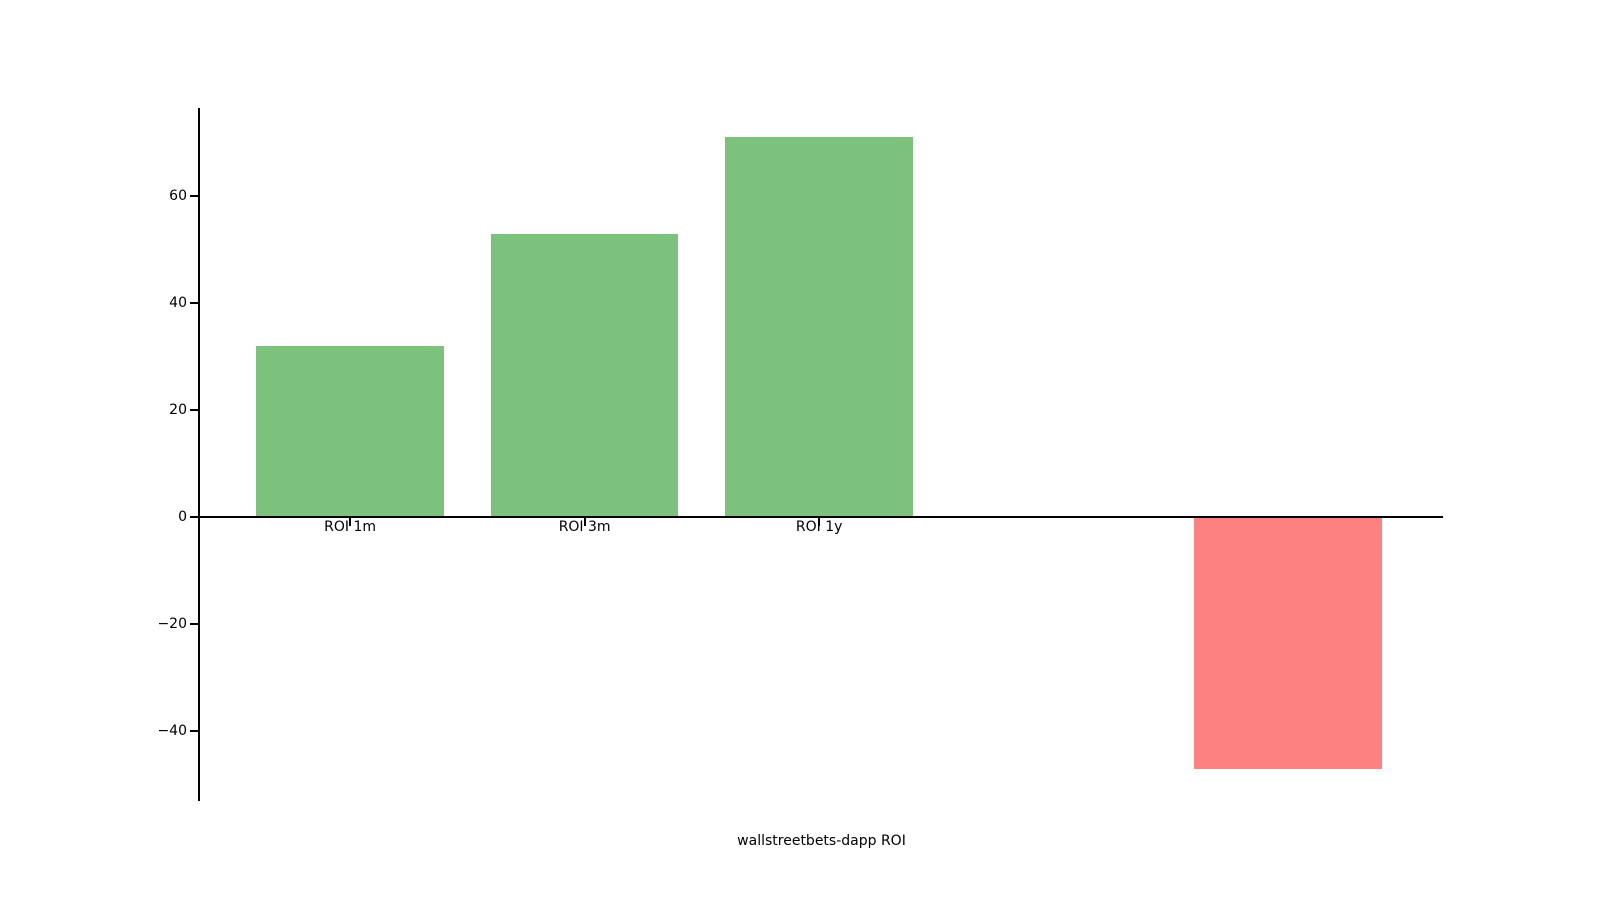  I want to click on y-tick-label: 60, so click(178, 196).